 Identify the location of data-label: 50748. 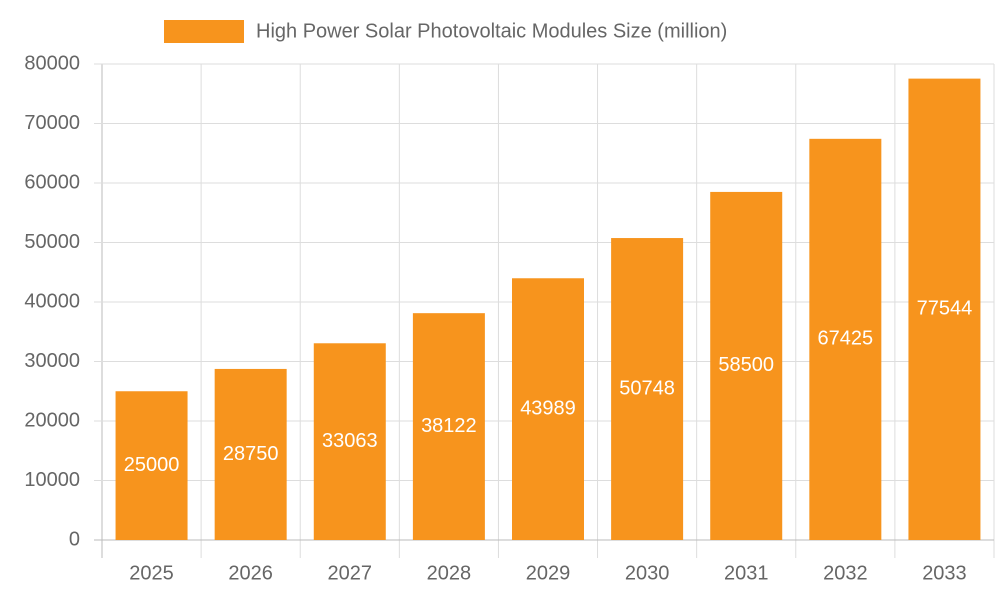
(647, 388).